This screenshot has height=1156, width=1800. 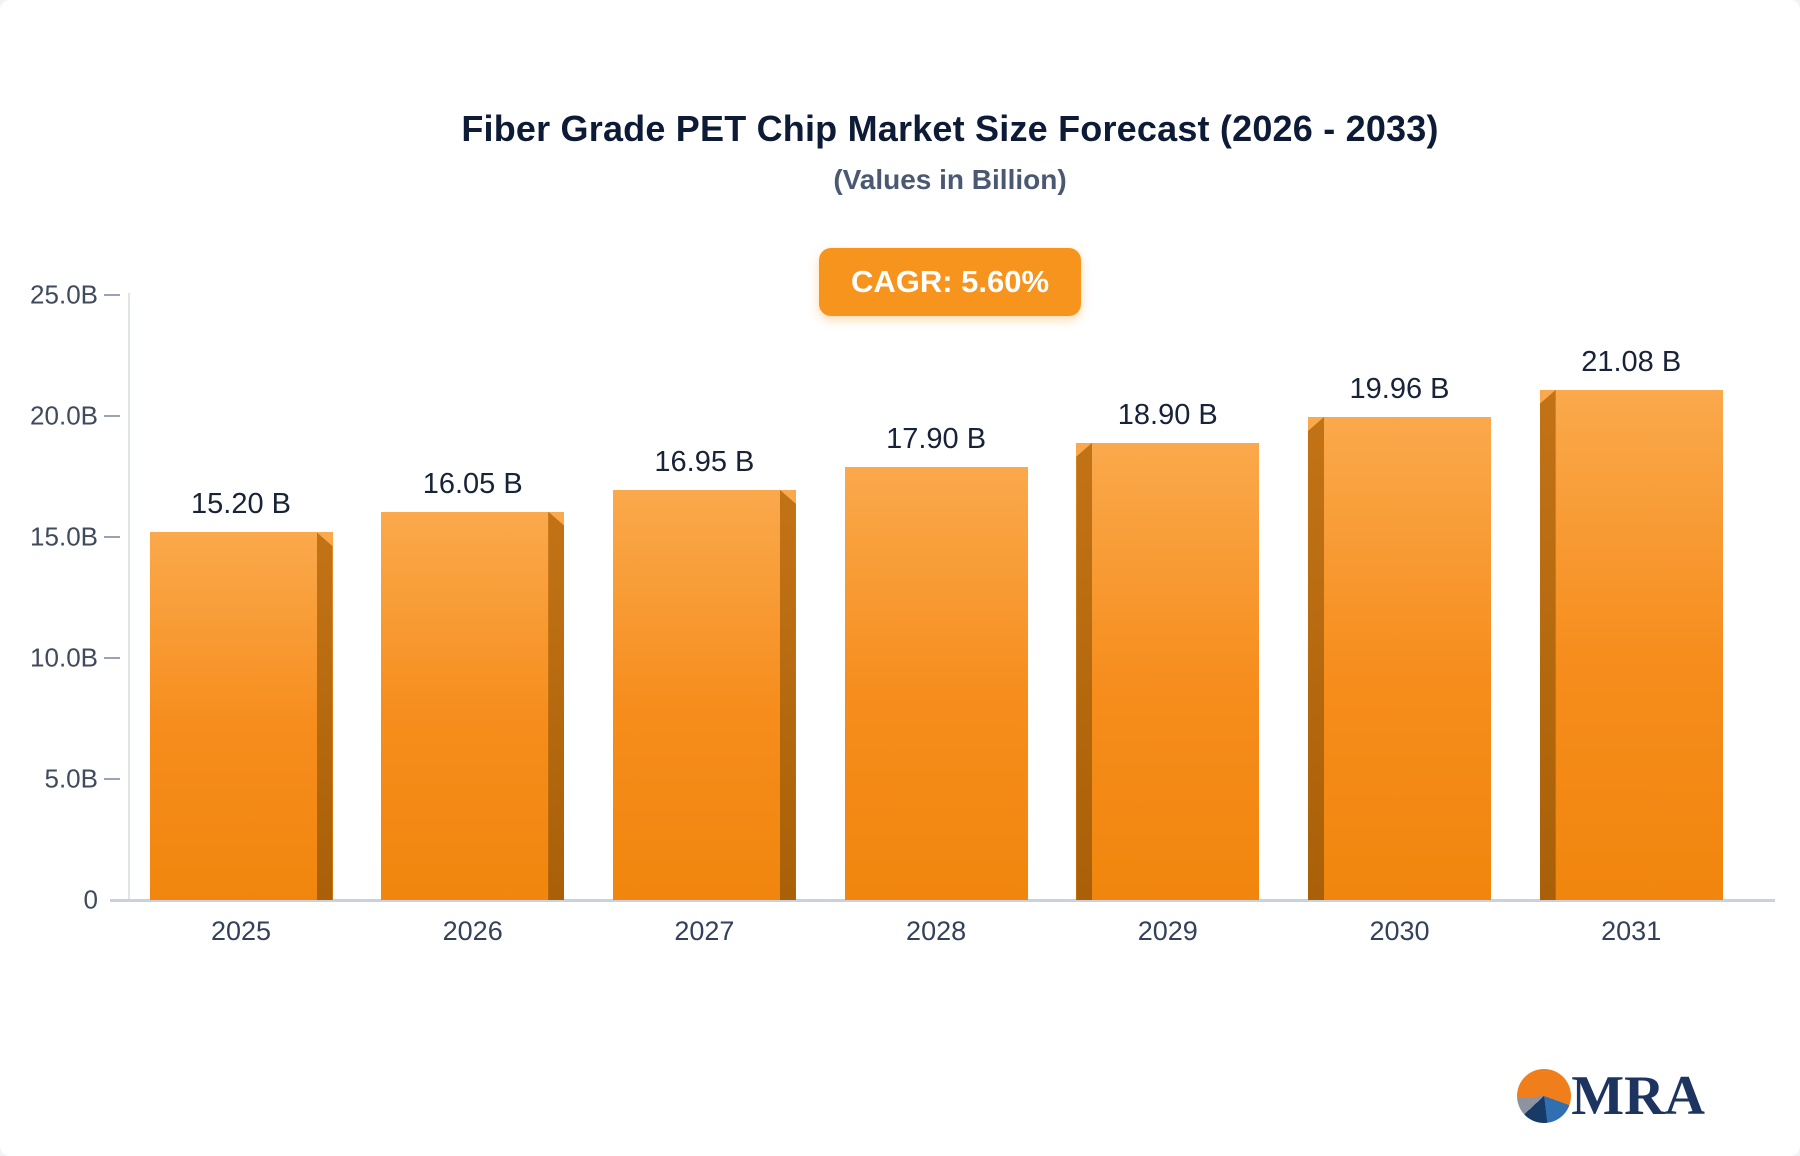 What do you see at coordinates (950, 282) in the screenshot?
I see `cagr-badge: CAGR: 5.60%` at bounding box center [950, 282].